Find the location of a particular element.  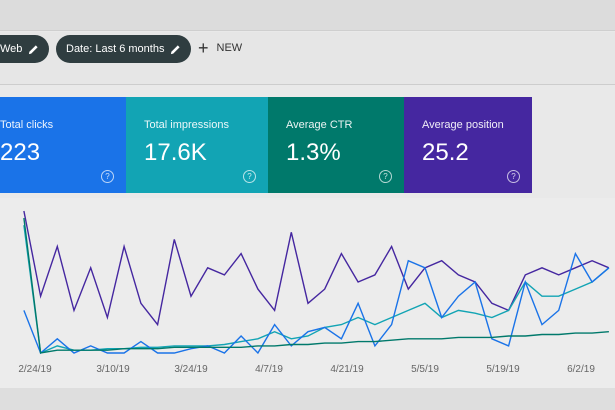

new-filter-button: + NEW is located at coordinates (220, 48).